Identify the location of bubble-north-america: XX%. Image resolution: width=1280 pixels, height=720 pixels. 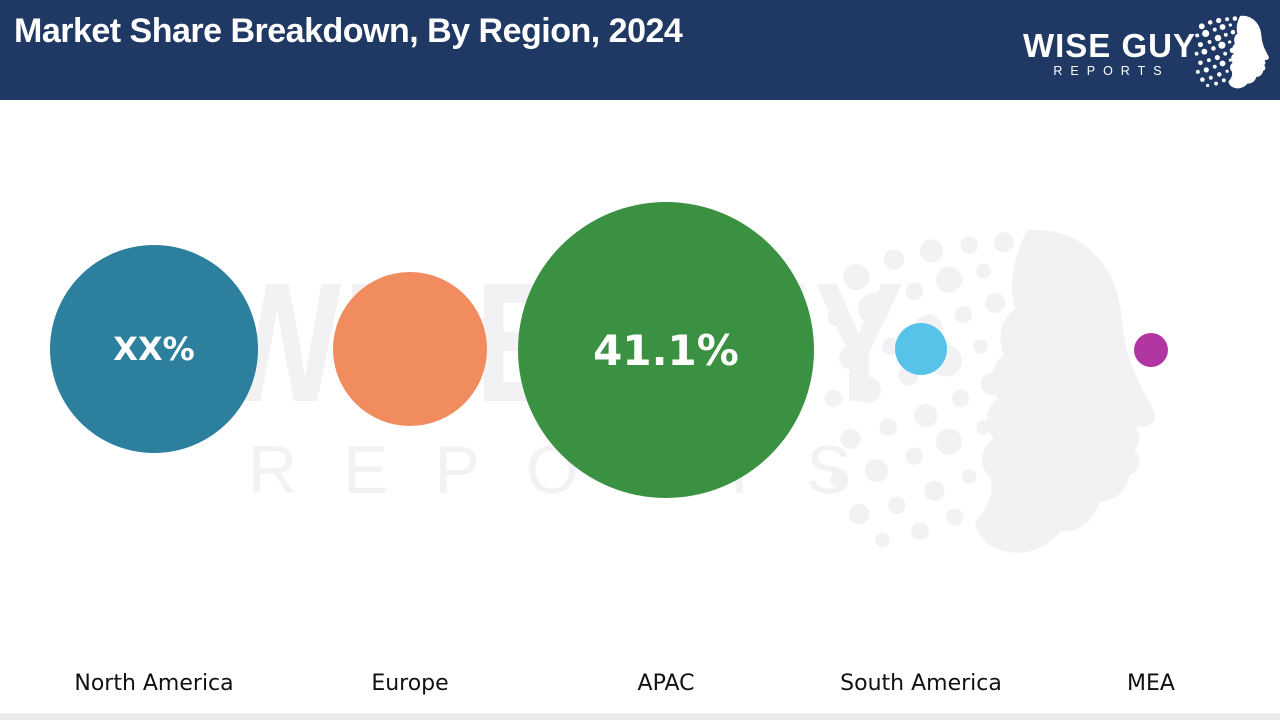
(154, 349).